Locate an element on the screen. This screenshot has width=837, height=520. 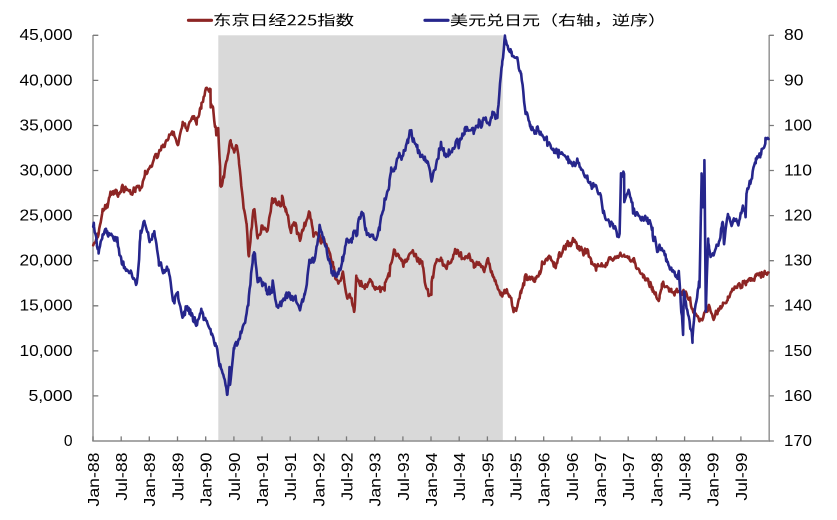
svg-text: 130 is located at coordinates (798, 261).